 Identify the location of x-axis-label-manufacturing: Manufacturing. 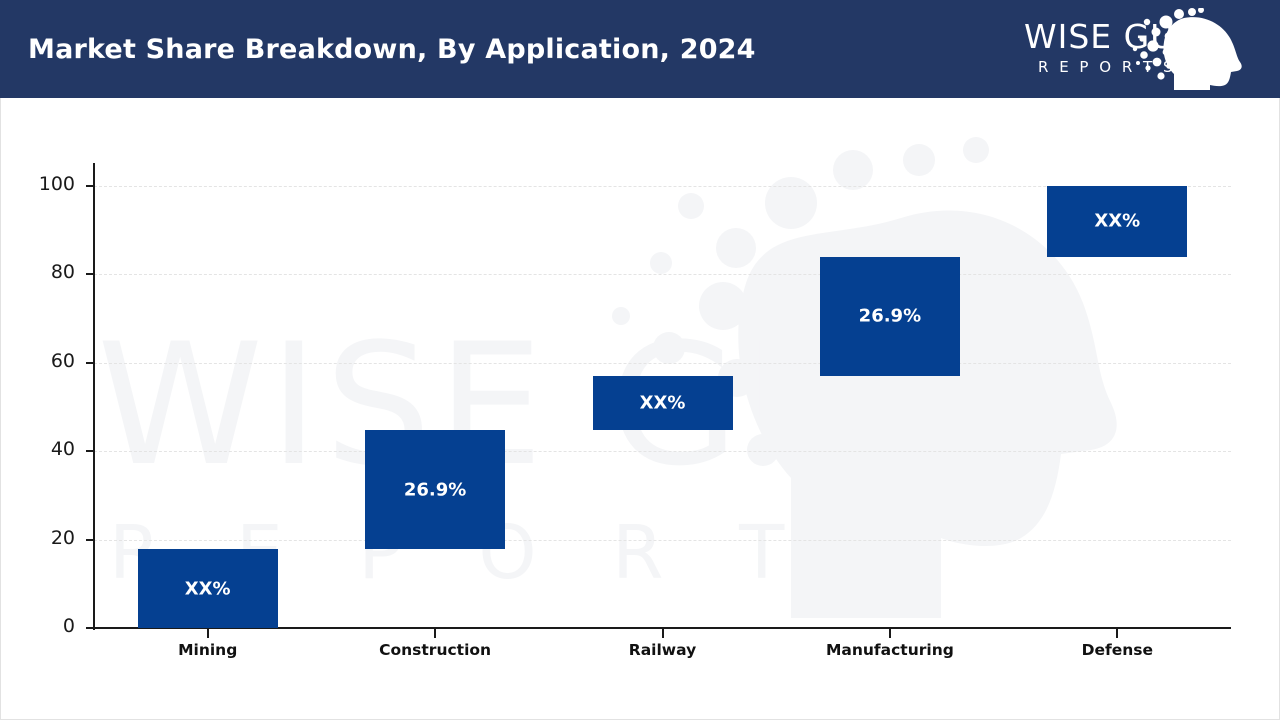
(889, 650).